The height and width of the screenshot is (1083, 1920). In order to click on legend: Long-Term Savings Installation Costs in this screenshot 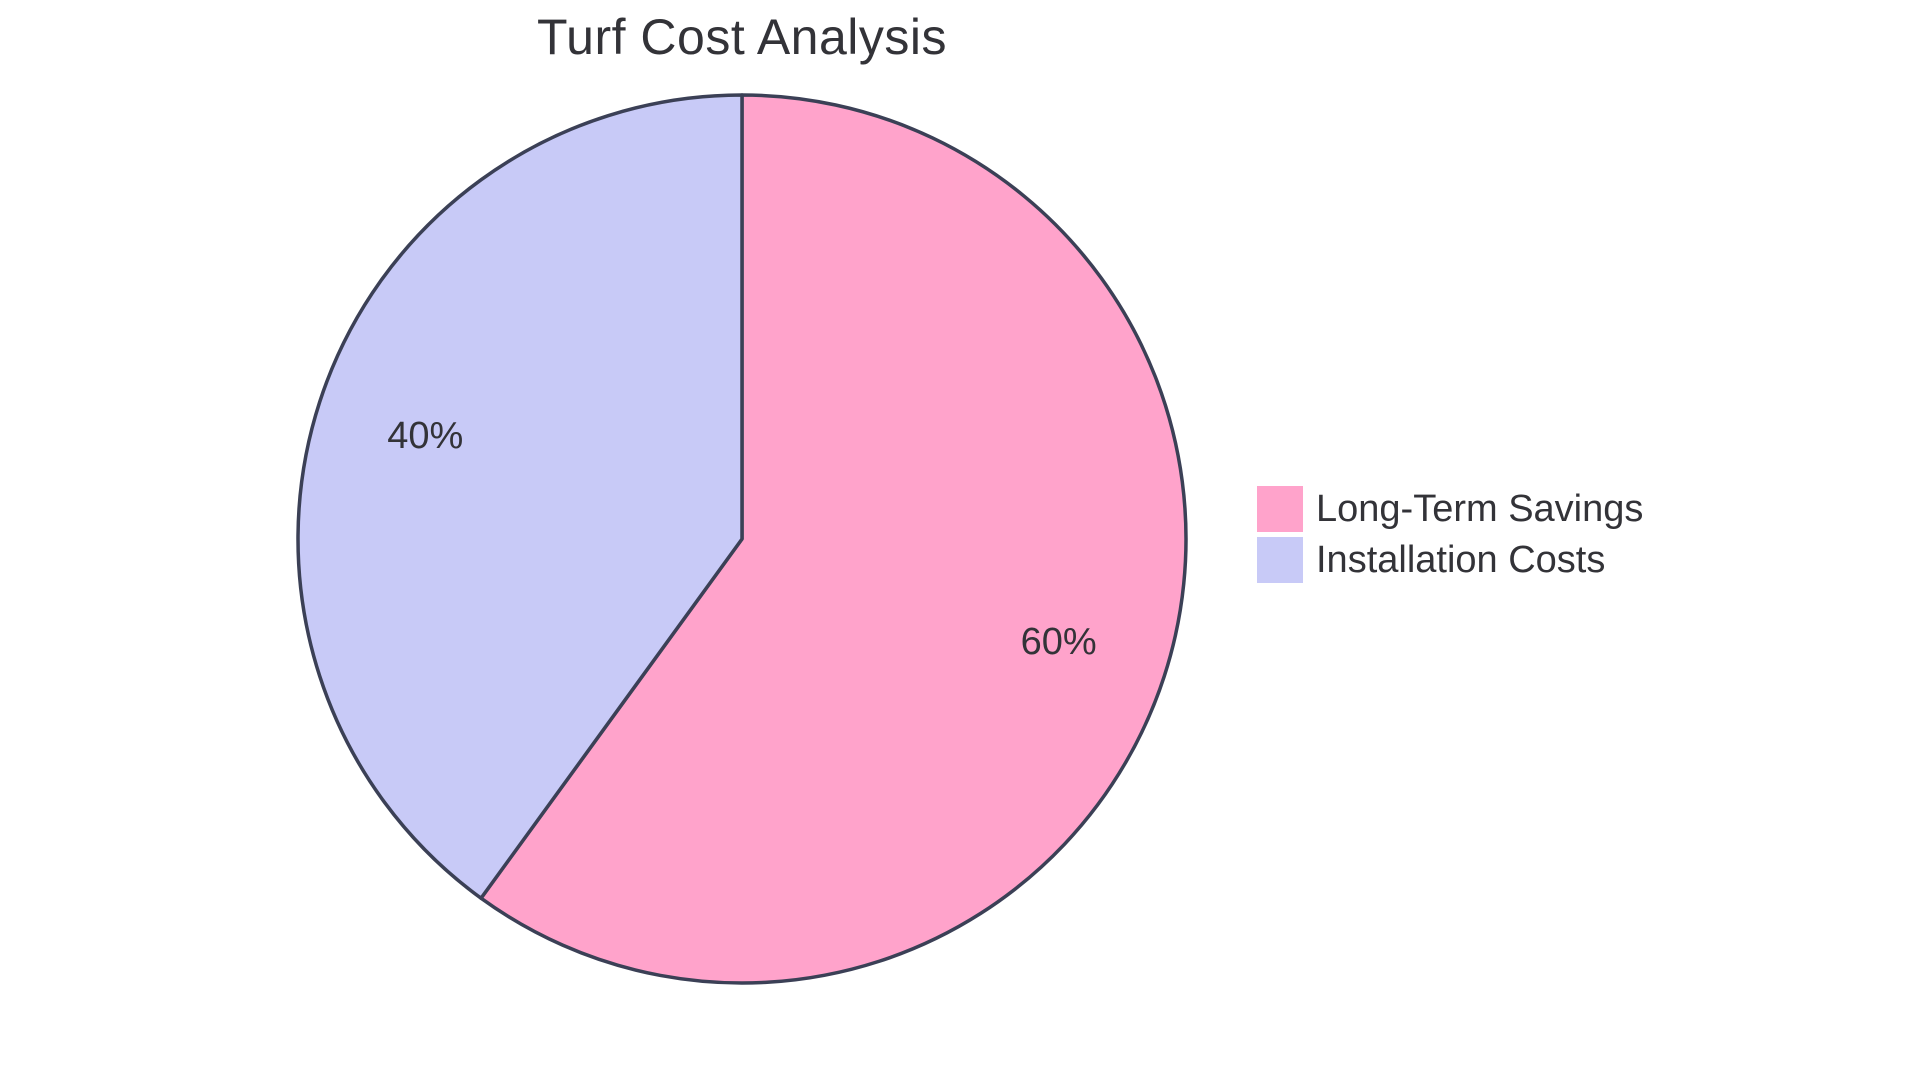, I will do `click(1450, 537)`.